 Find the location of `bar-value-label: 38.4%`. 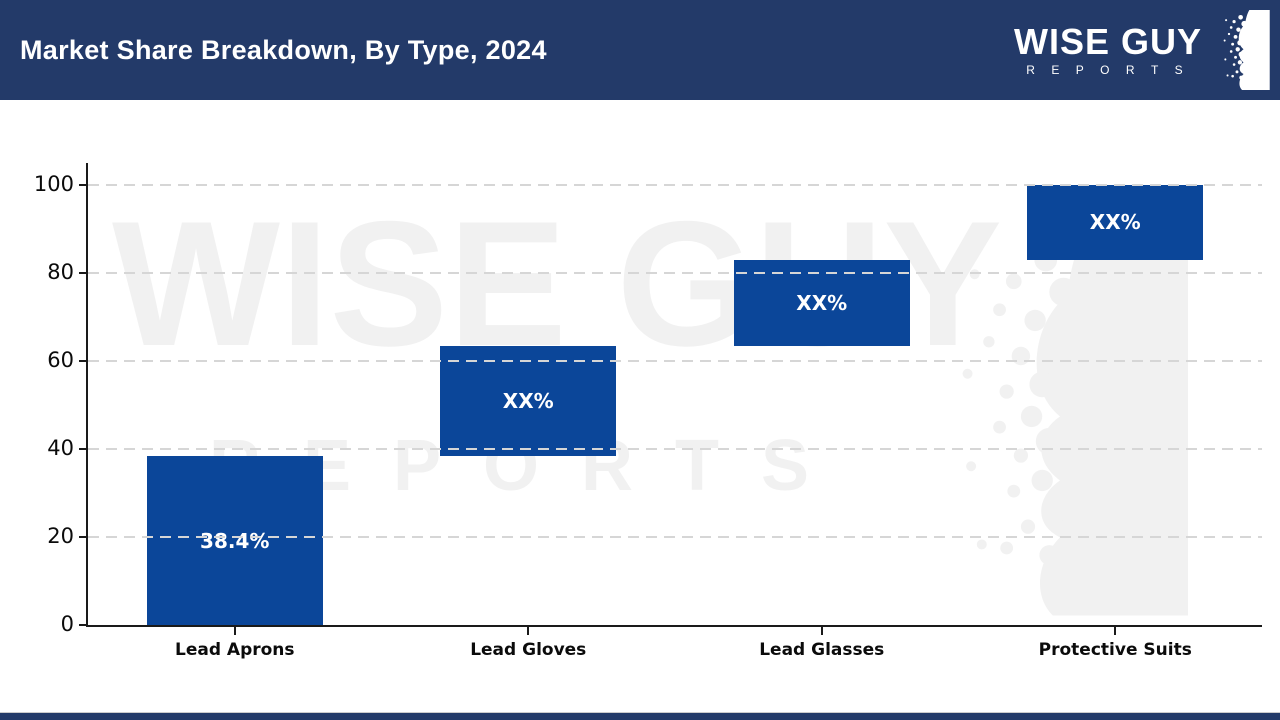

bar-value-label: 38.4% is located at coordinates (235, 540).